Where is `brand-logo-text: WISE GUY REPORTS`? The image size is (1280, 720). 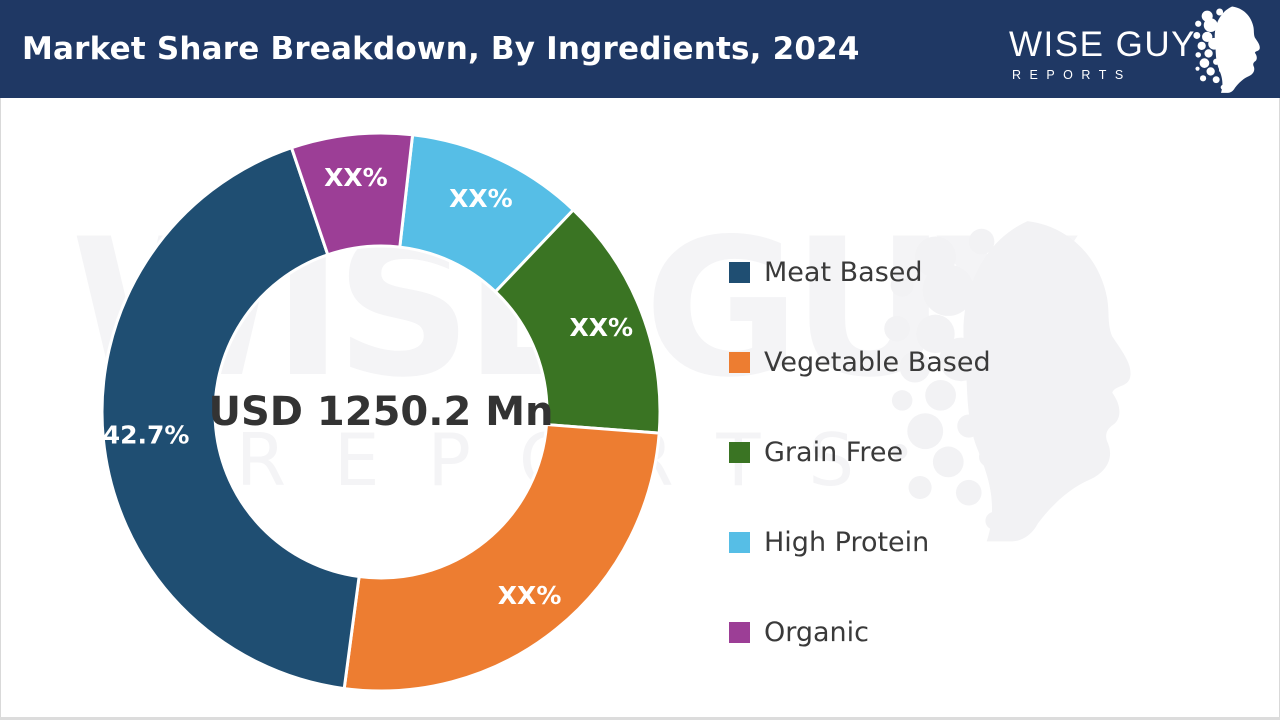 brand-logo-text: WISE GUY REPORTS is located at coordinates (1102, 53).